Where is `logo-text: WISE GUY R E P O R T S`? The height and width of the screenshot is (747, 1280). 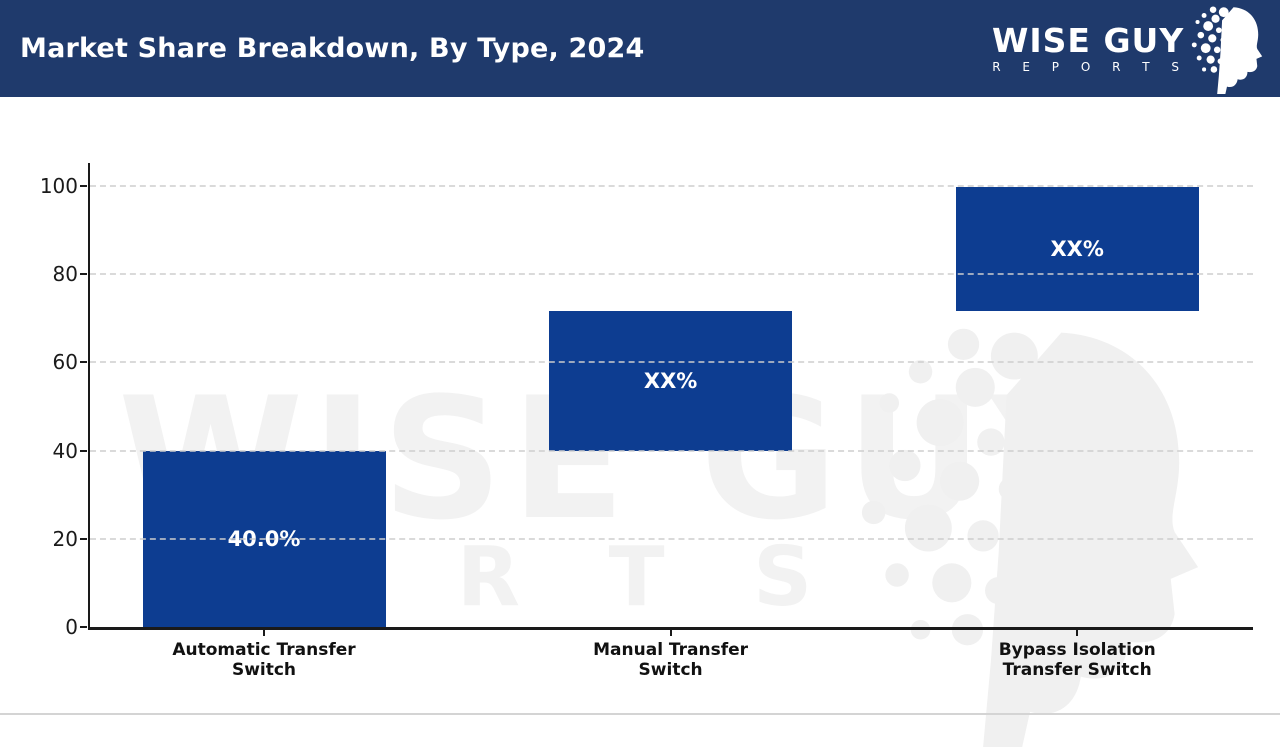
logo-text: WISE GUY R E P O R T S is located at coordinates (1088, 48).